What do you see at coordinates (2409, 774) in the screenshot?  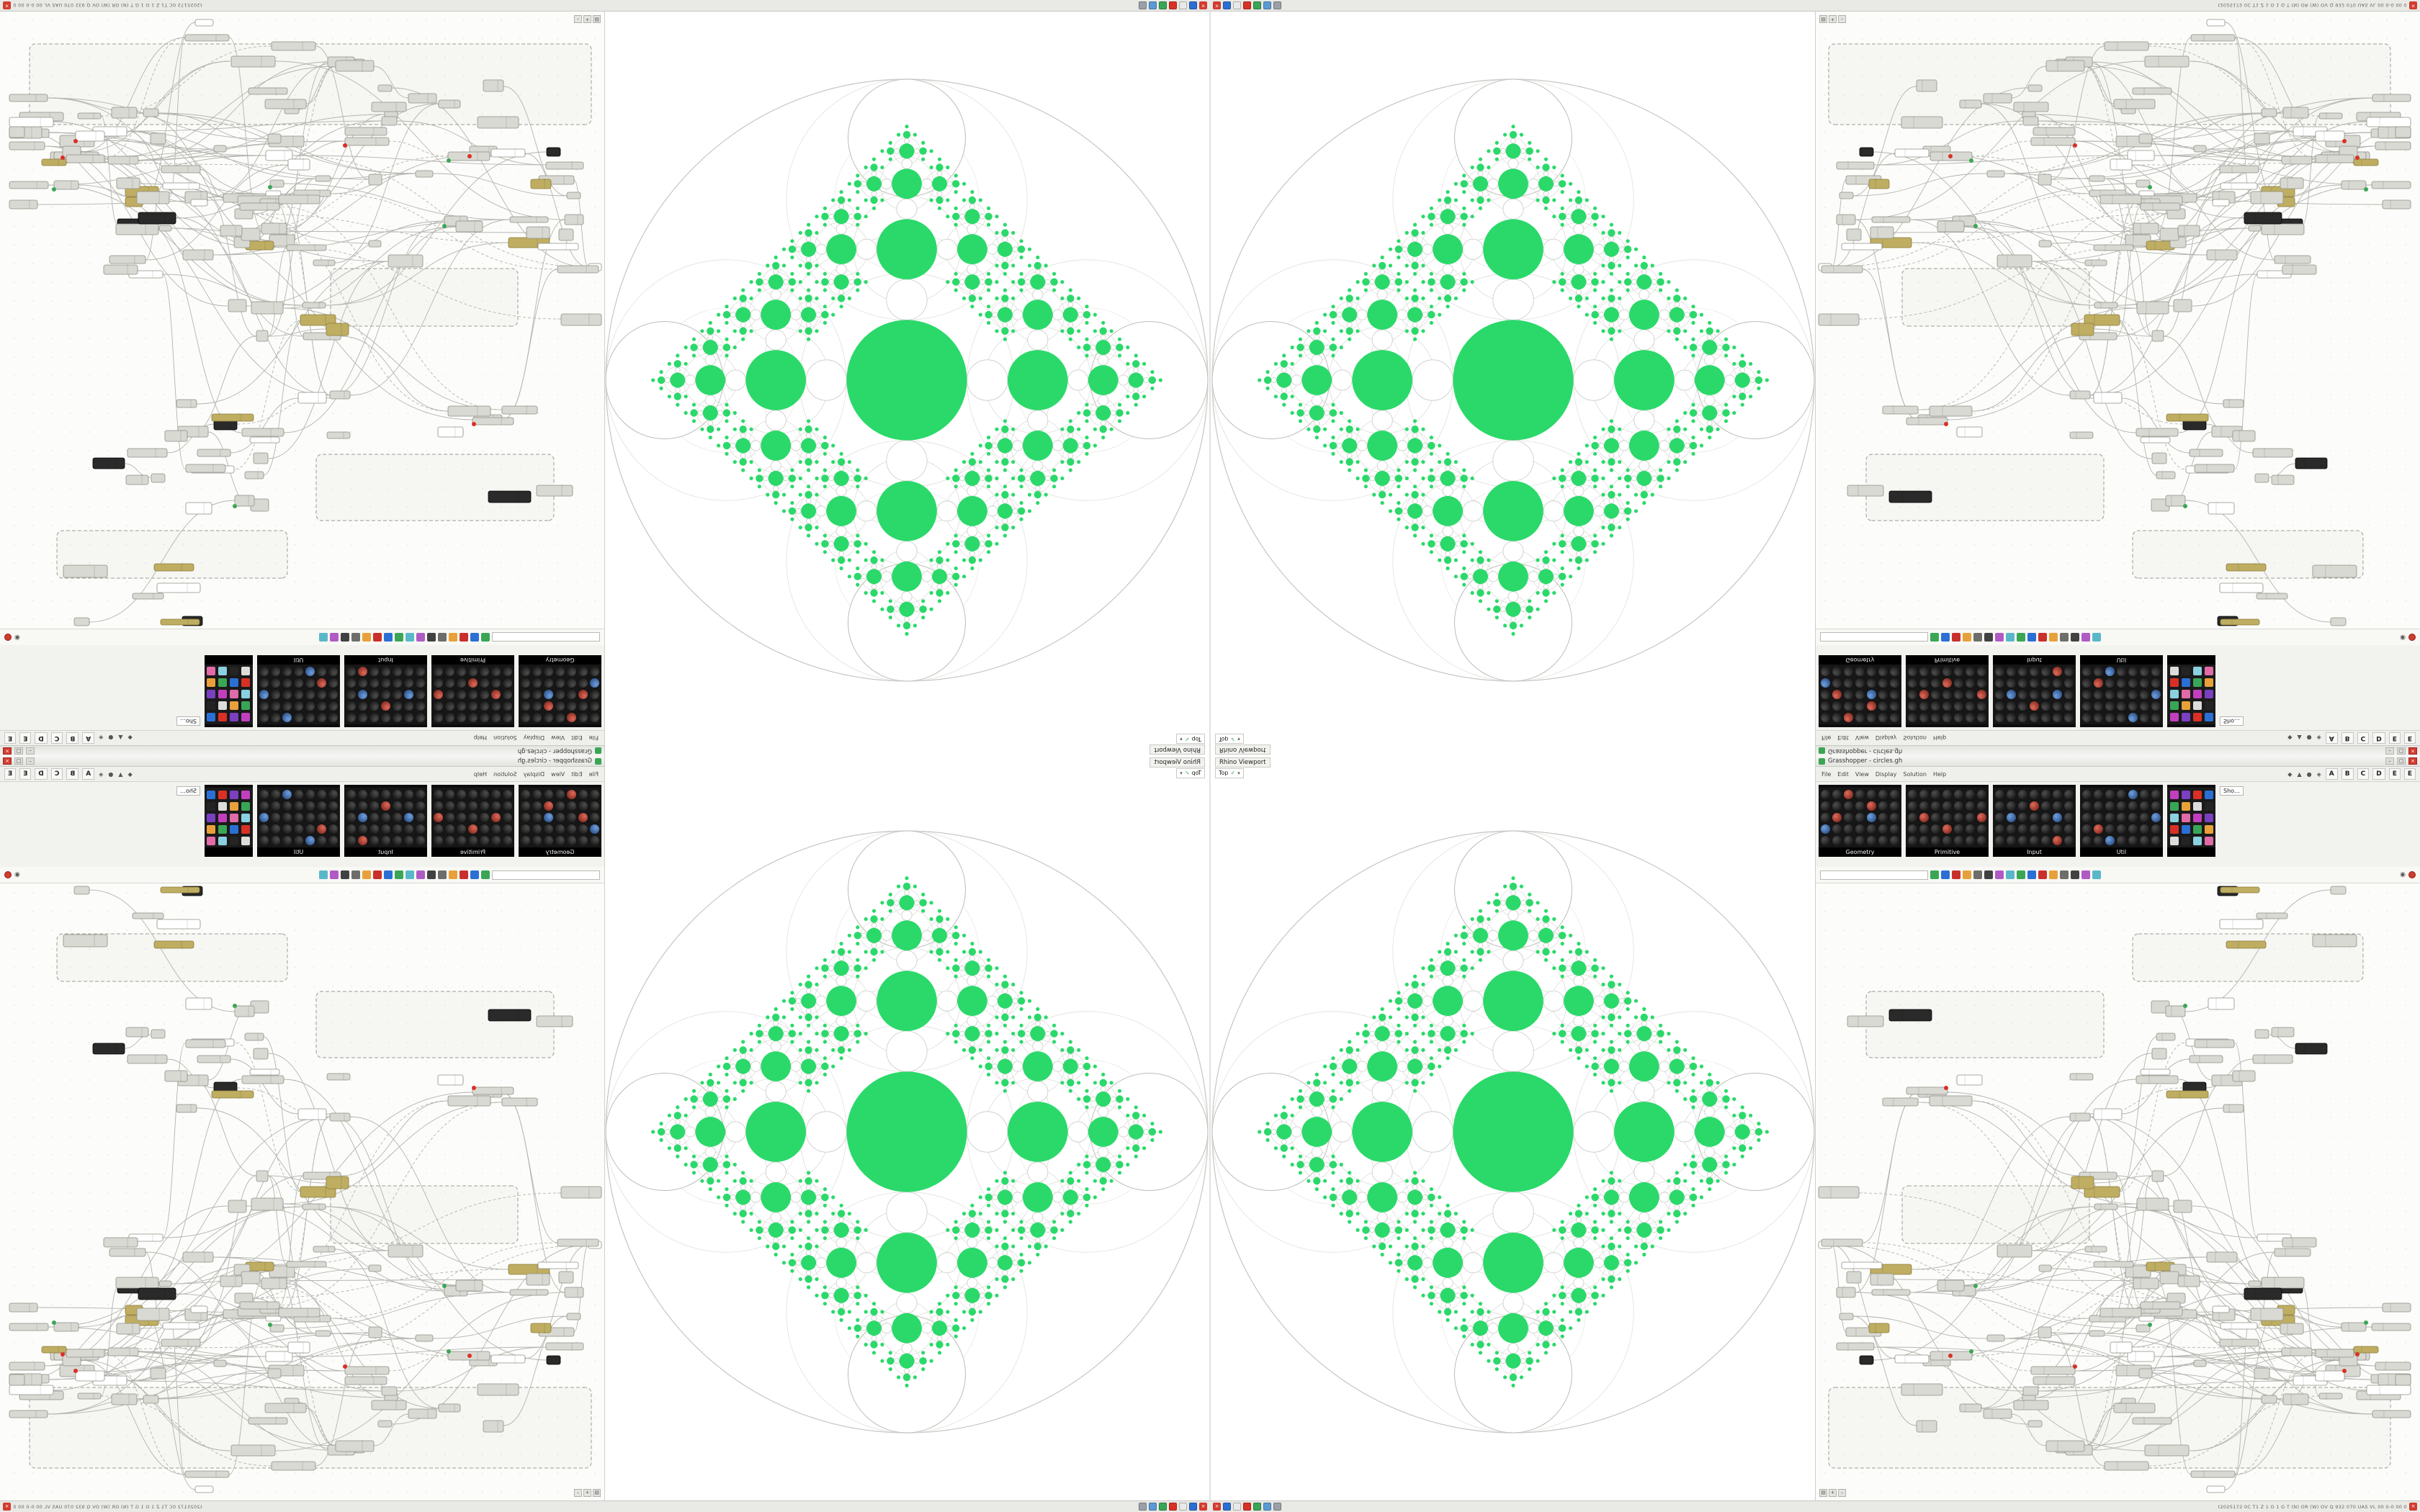 I see `category-tab-e2: E` at bounding box center [2409, 774].